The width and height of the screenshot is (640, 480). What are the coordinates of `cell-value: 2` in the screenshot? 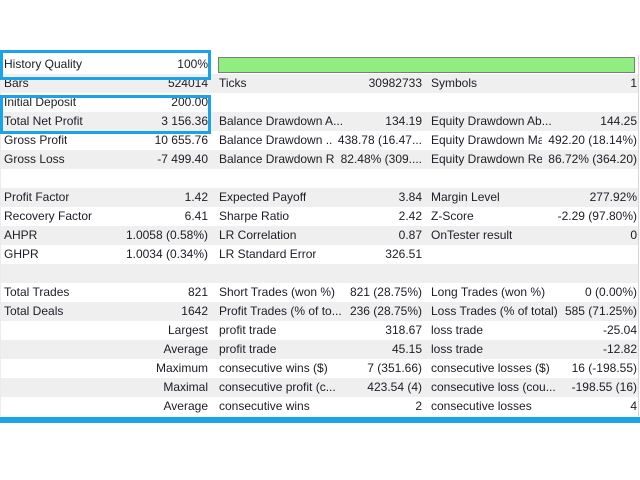 It's located at (418, 406).